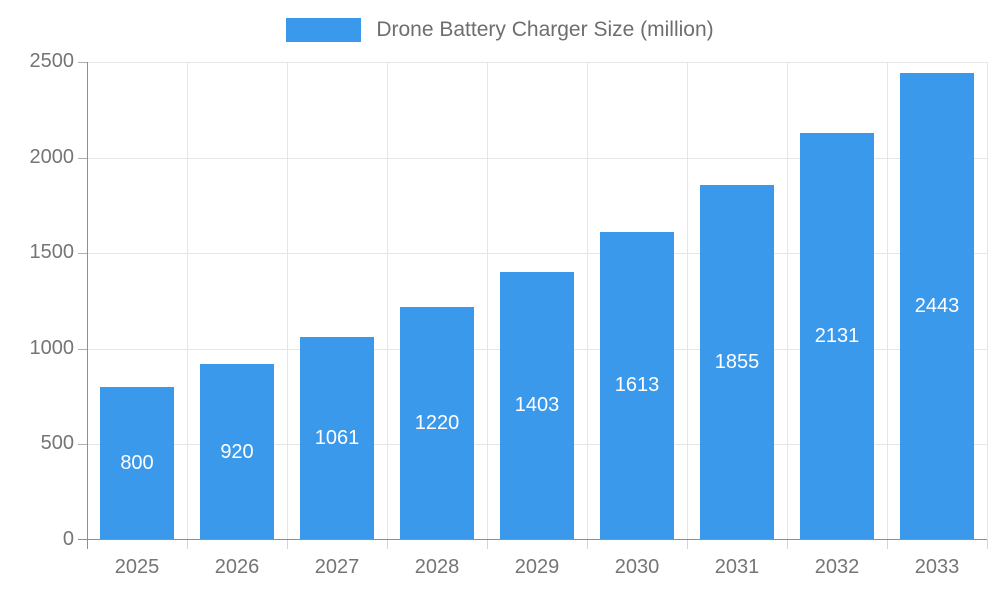 The height and width of the screenshot is (600, 1000). What do you see at coordinates (57, 443) in the screenshot?
I see `y-axis-tick-label: 500` at bounding box center [57, 443].